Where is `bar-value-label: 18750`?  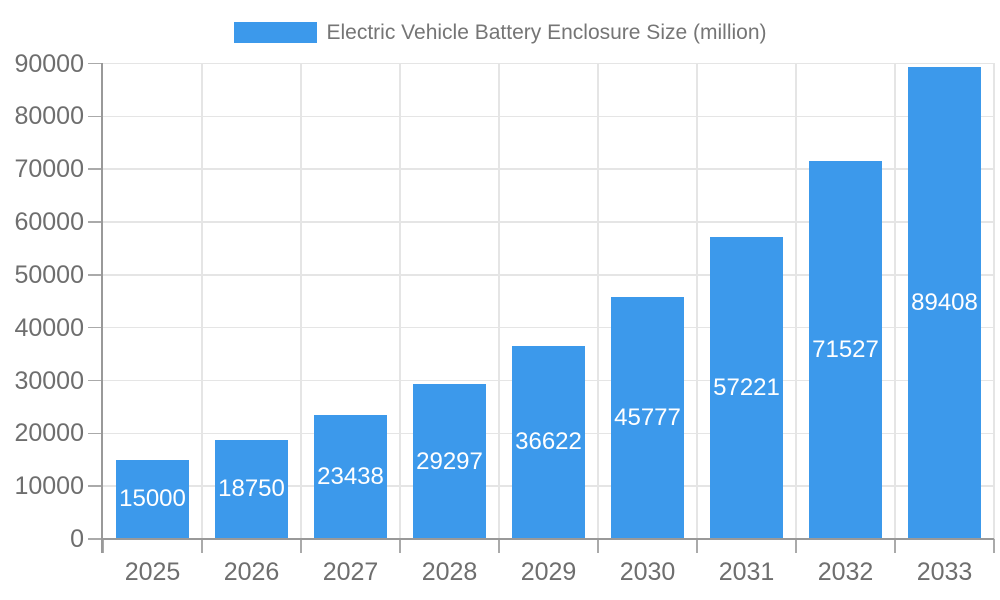
bar-value-label: 18750 is located at coordinates (251, 489).